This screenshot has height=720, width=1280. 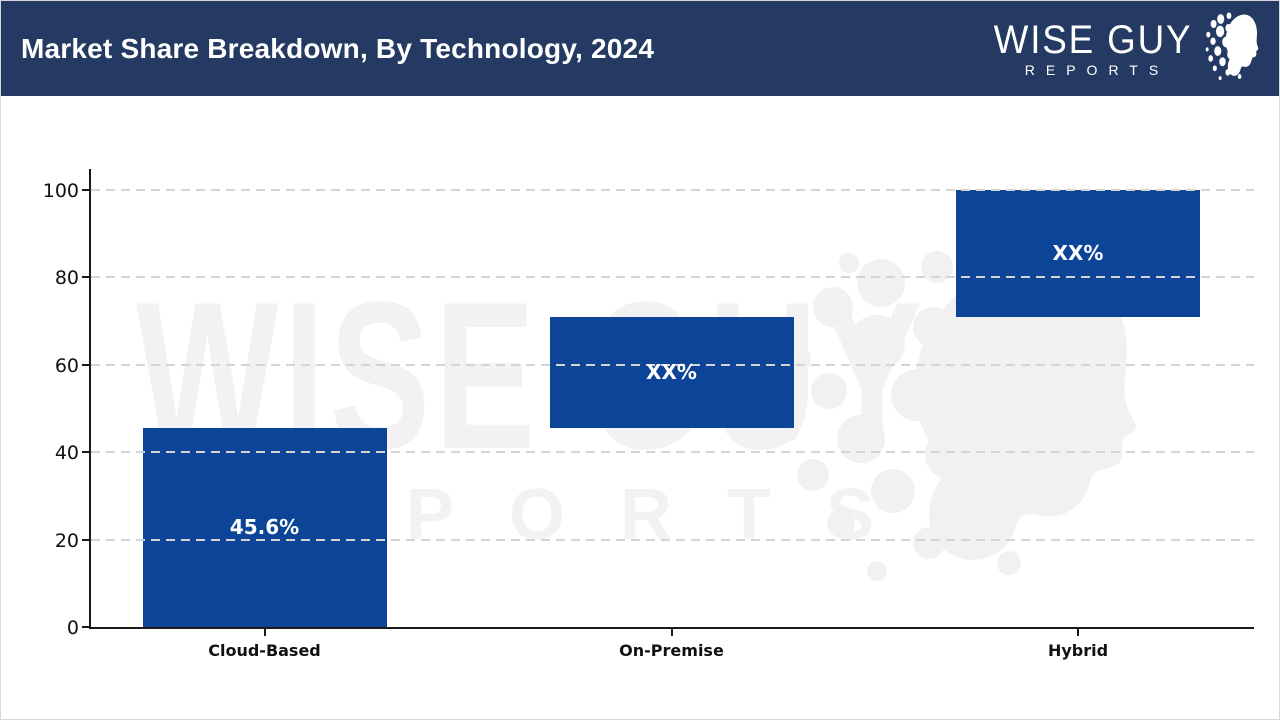 I want to click on x-tick-label-2: On-Premise, so click(x=671, y=650).